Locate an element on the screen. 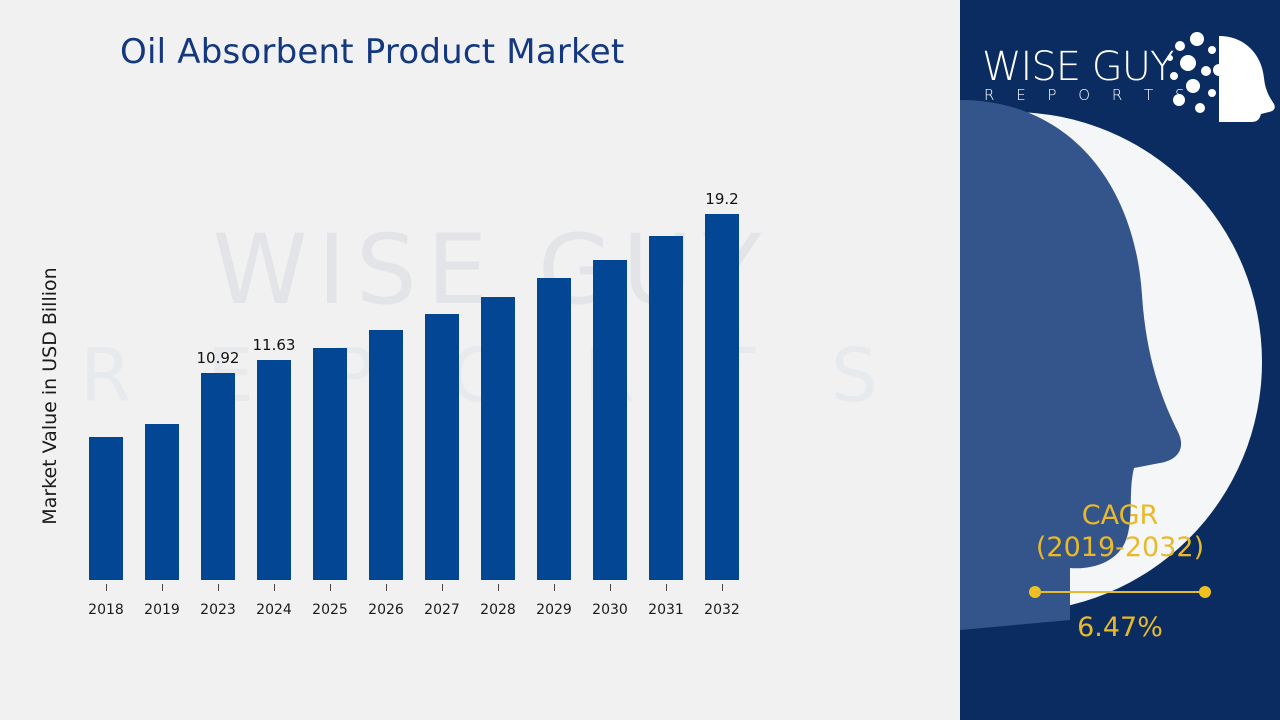 This screenshot has width=1280, height=720. x-axis-tick-label: 2028 is located at coordinates (498, 610).